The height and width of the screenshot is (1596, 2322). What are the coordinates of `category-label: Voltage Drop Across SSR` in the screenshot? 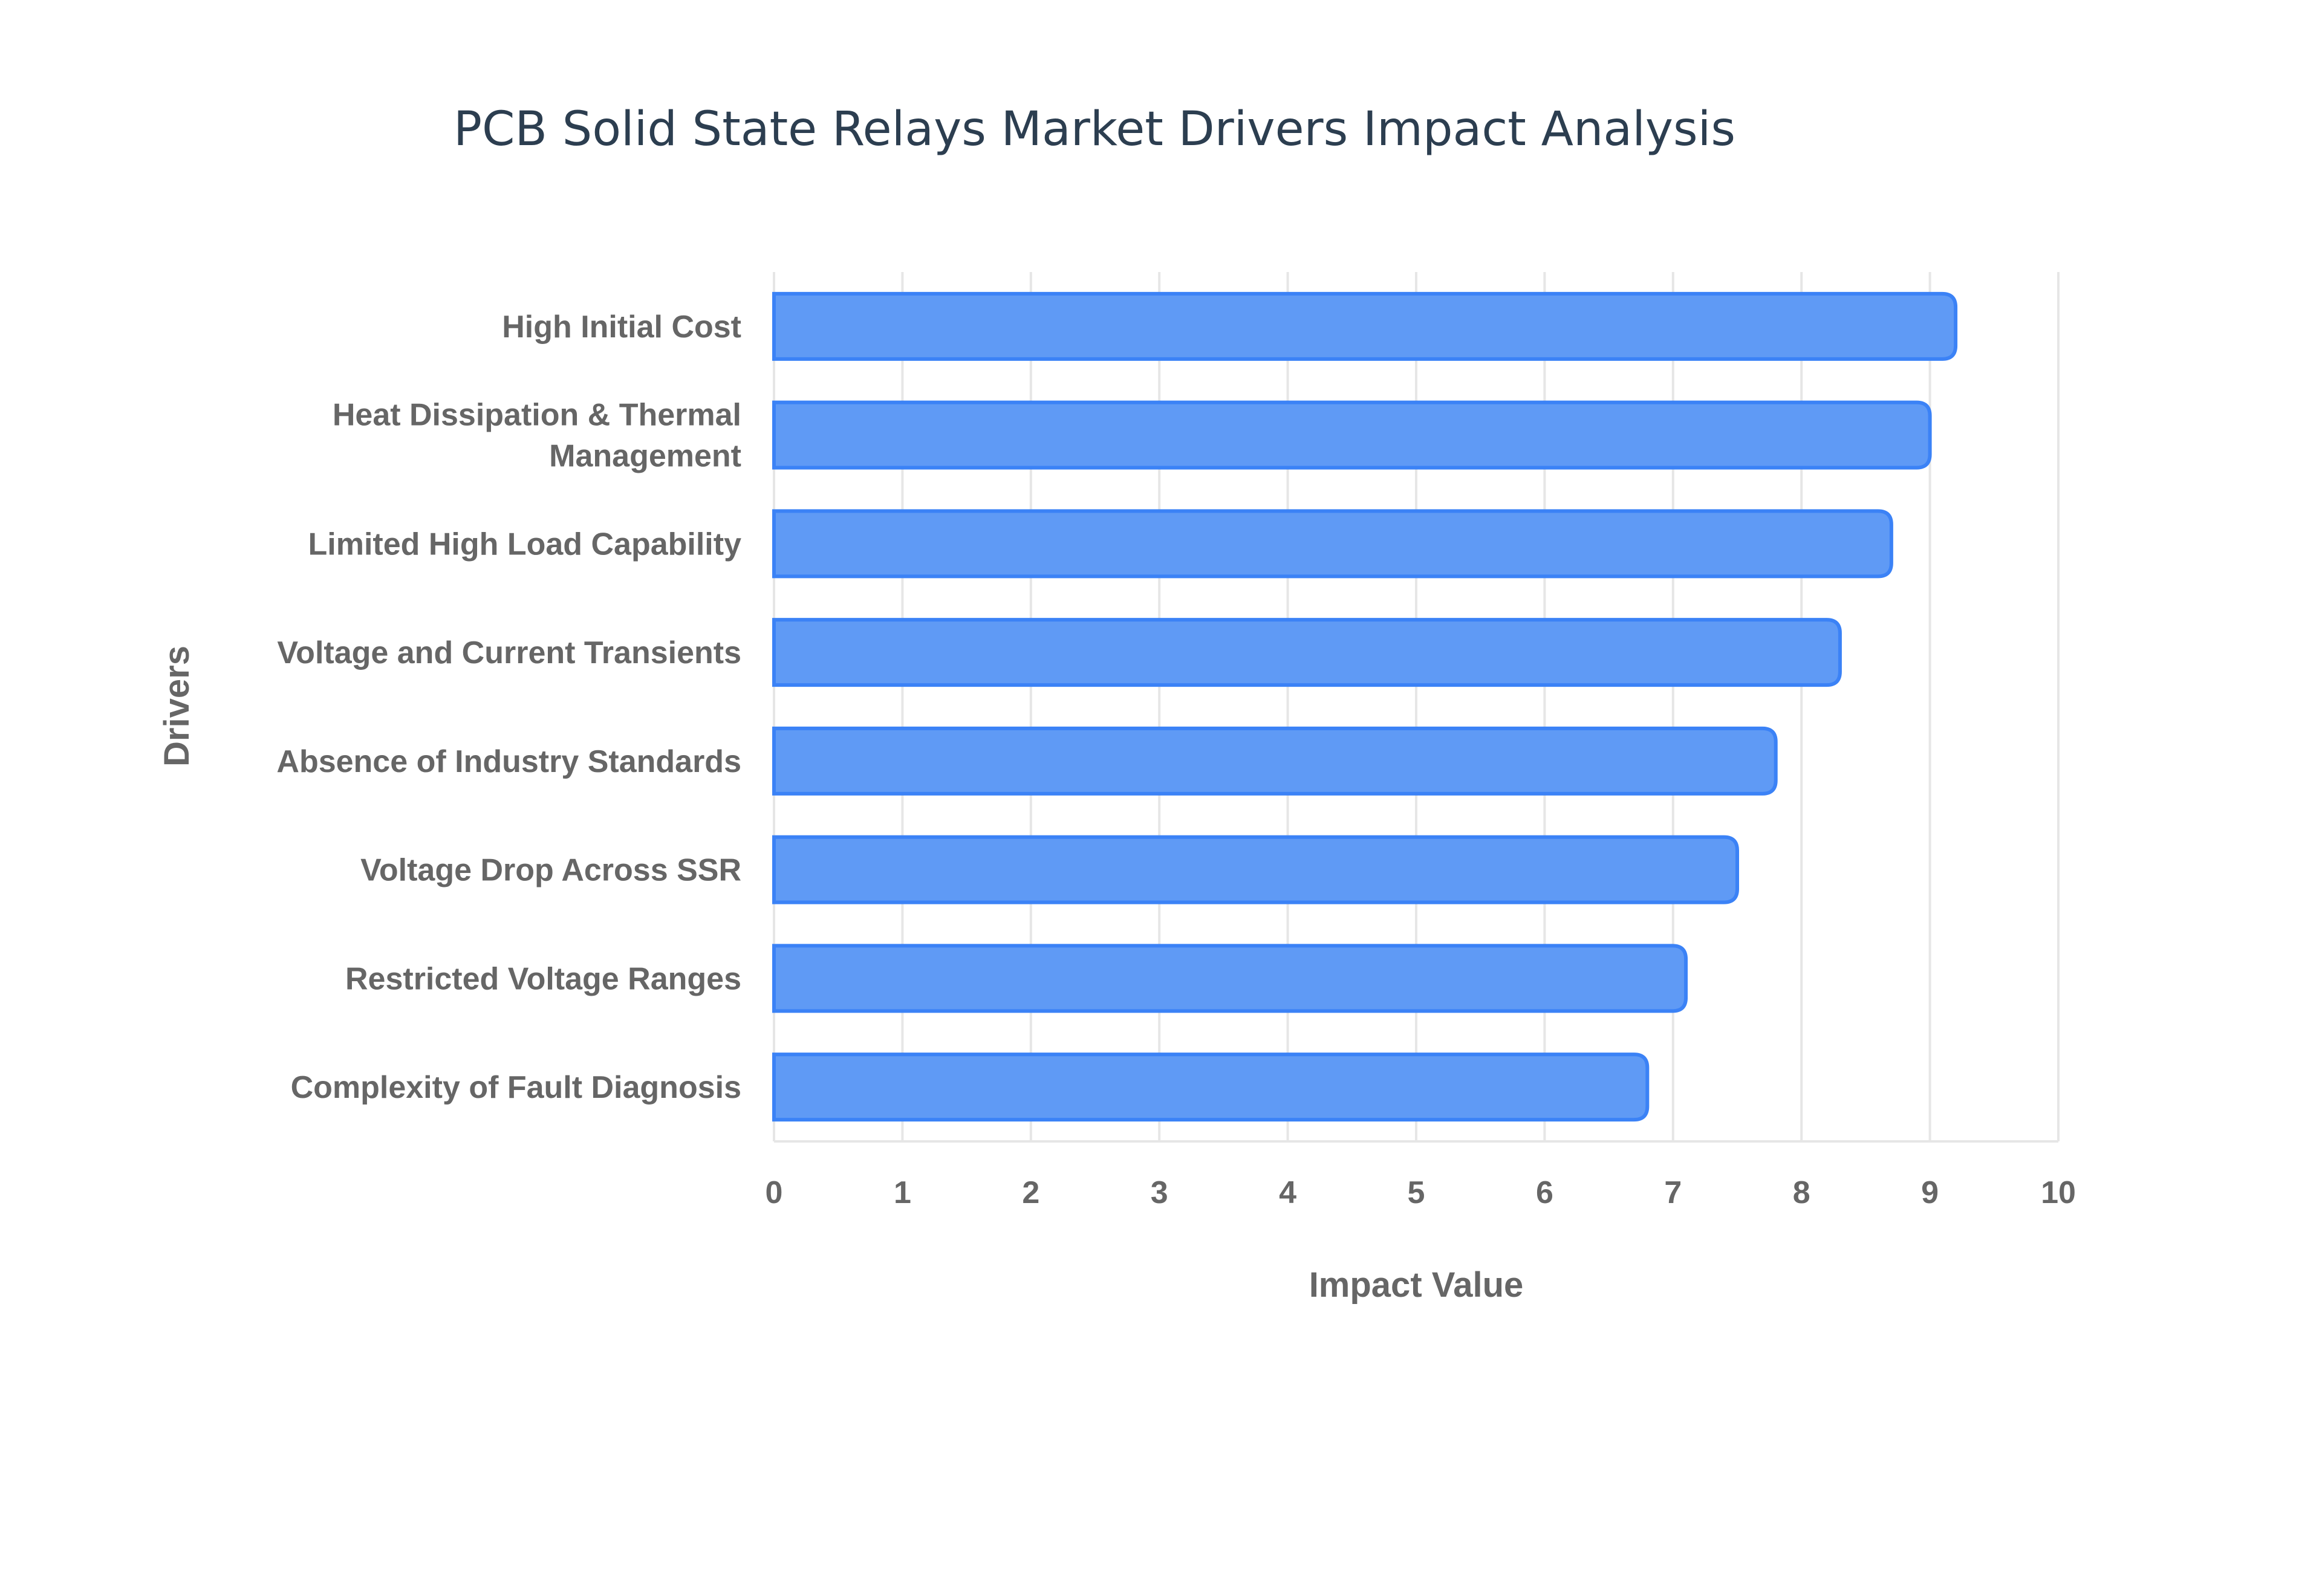 It's located at (550, 870).